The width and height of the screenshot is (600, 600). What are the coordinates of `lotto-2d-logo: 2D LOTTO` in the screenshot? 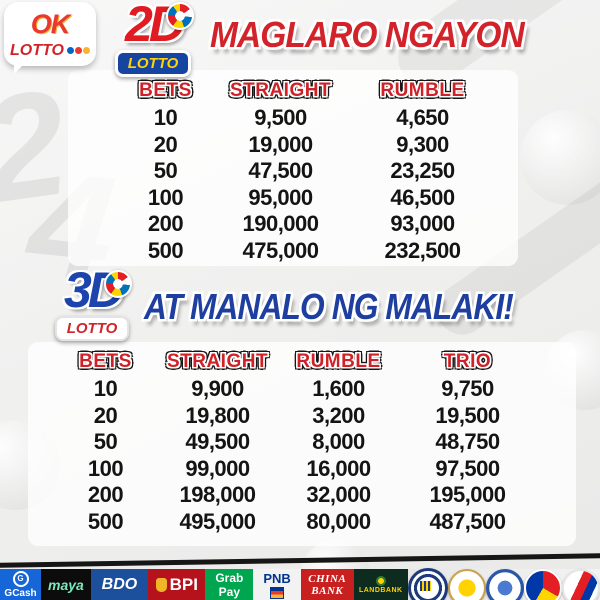 It's located at (153, 38).